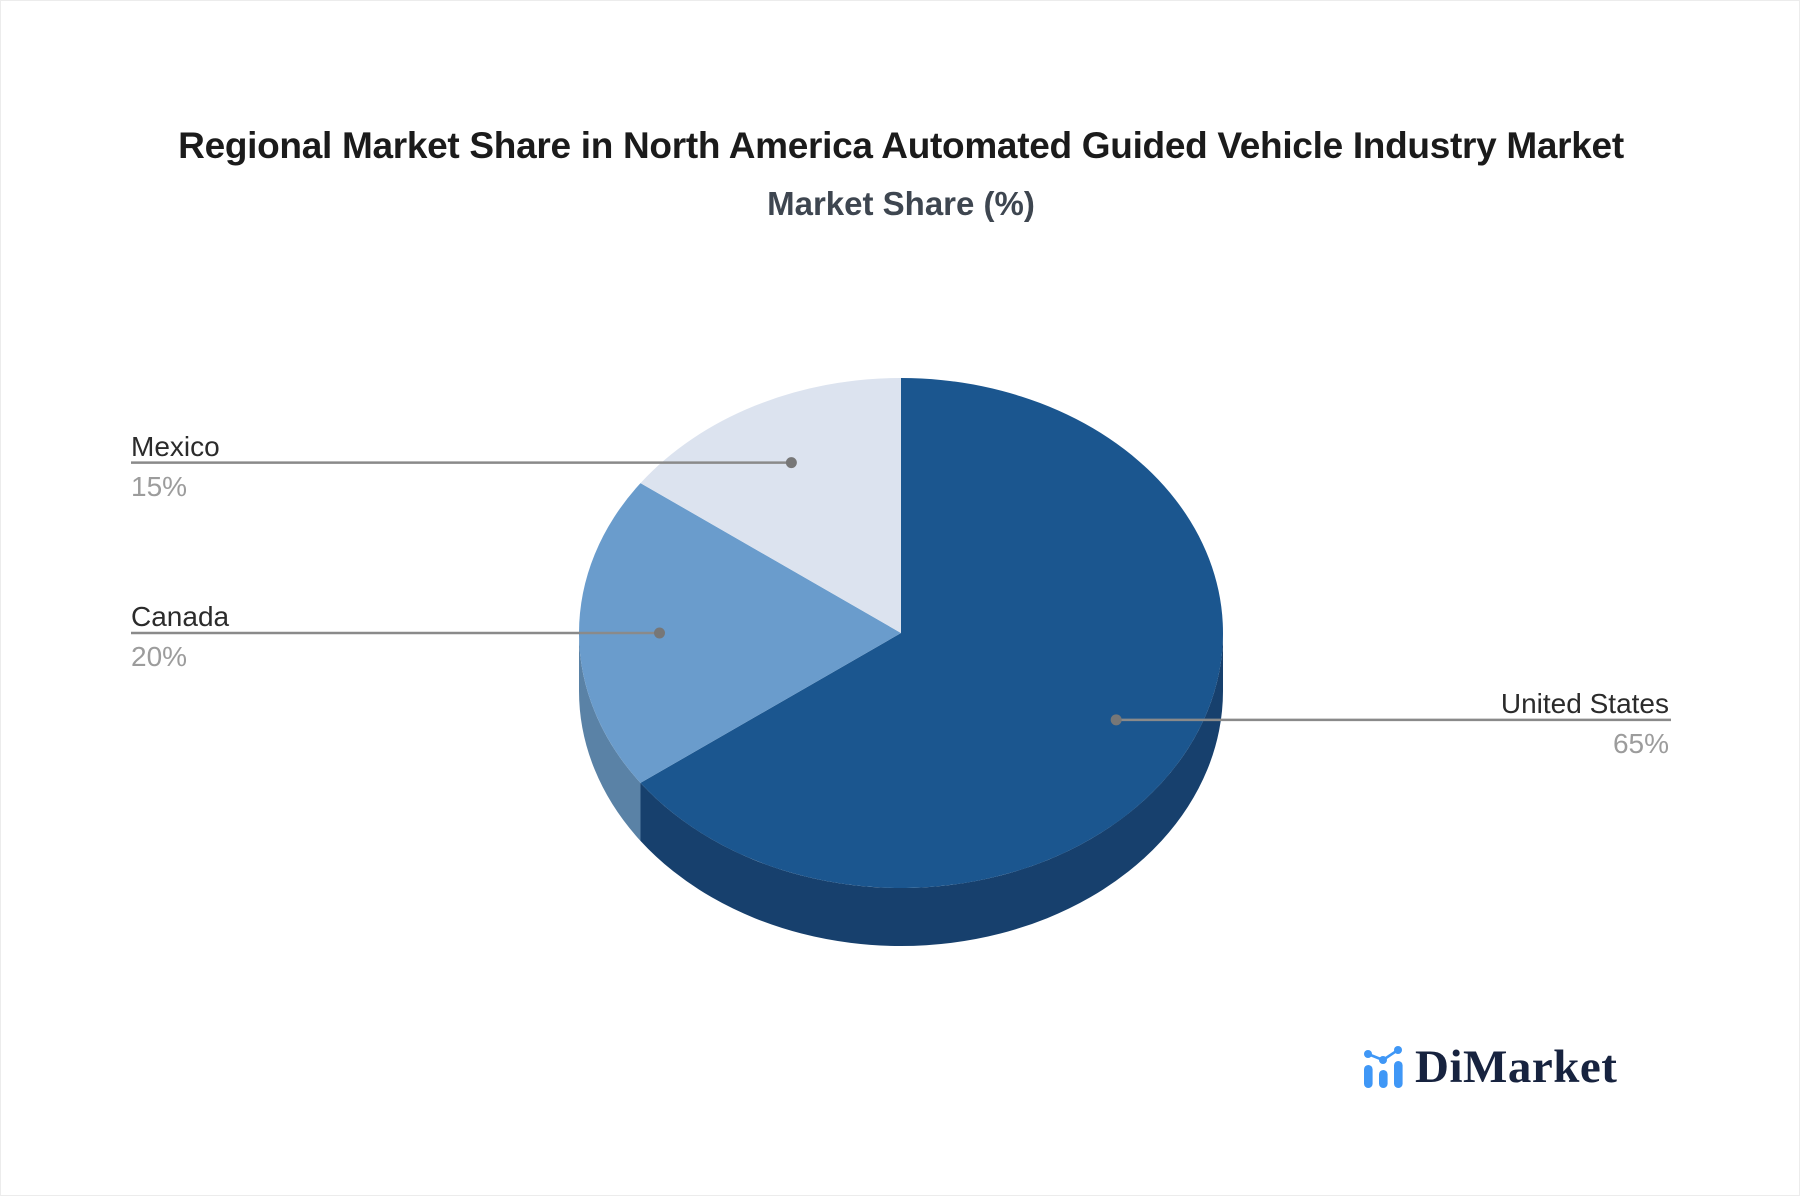  What do you see at coordinates (901, 203) in the screenshot?
I see `chart-subtitle: Market Share (%)` at bounding box center [901, 203].